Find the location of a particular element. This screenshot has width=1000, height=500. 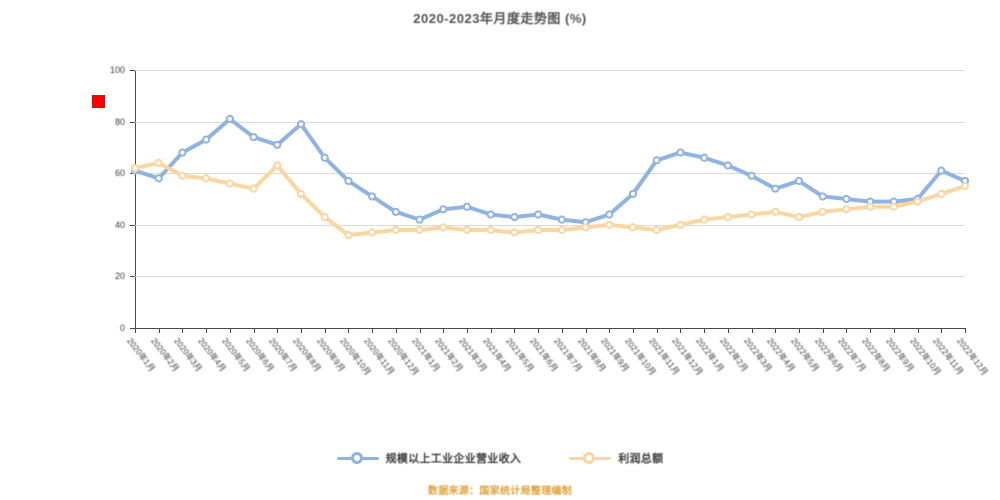

legend-label: 规模以上工业企业营业收入 is located at coordinates (453, 459).